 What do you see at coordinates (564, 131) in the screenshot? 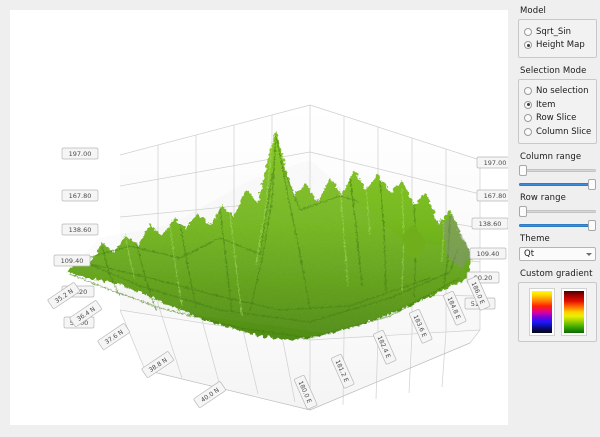
I see `radio-label: Column Slice` at bounding box center [564, 131].